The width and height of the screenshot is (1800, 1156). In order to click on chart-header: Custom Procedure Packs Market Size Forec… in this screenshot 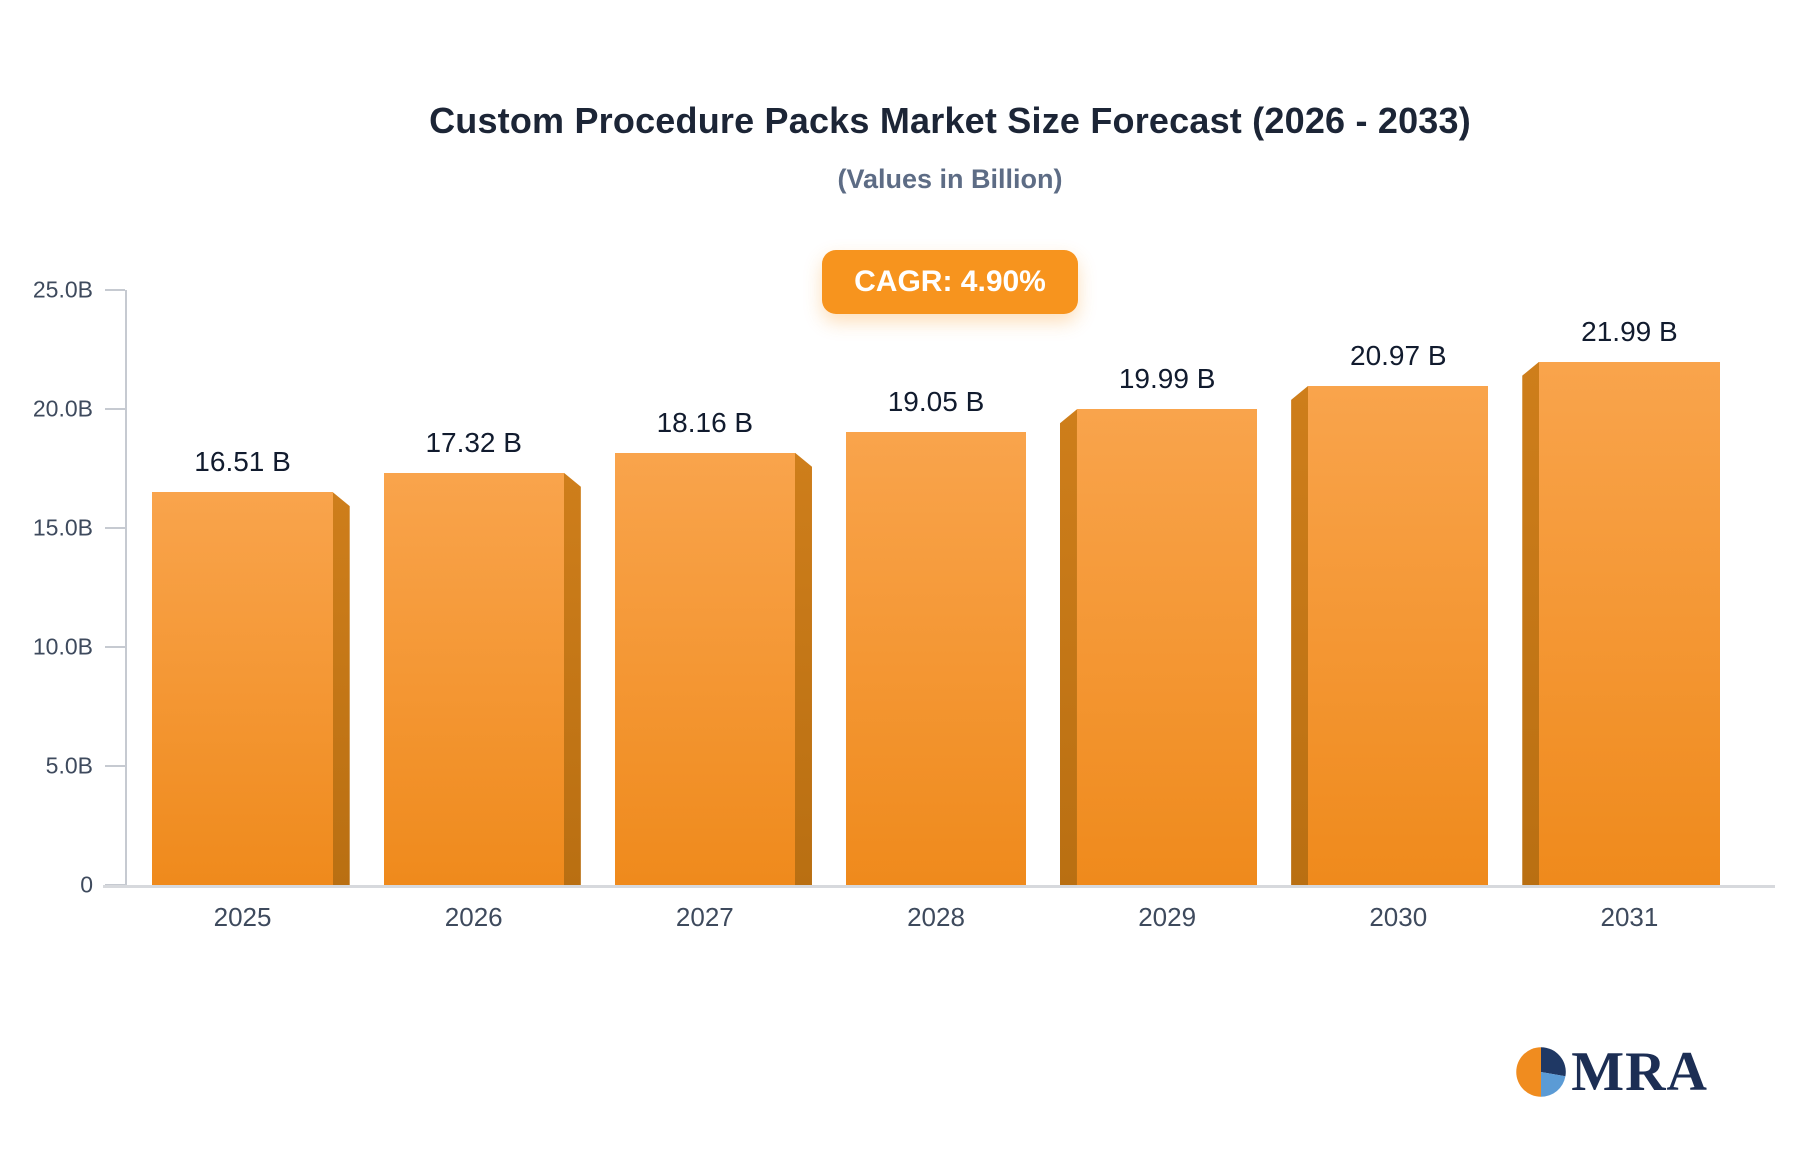, I will do `click(950, 147)`.